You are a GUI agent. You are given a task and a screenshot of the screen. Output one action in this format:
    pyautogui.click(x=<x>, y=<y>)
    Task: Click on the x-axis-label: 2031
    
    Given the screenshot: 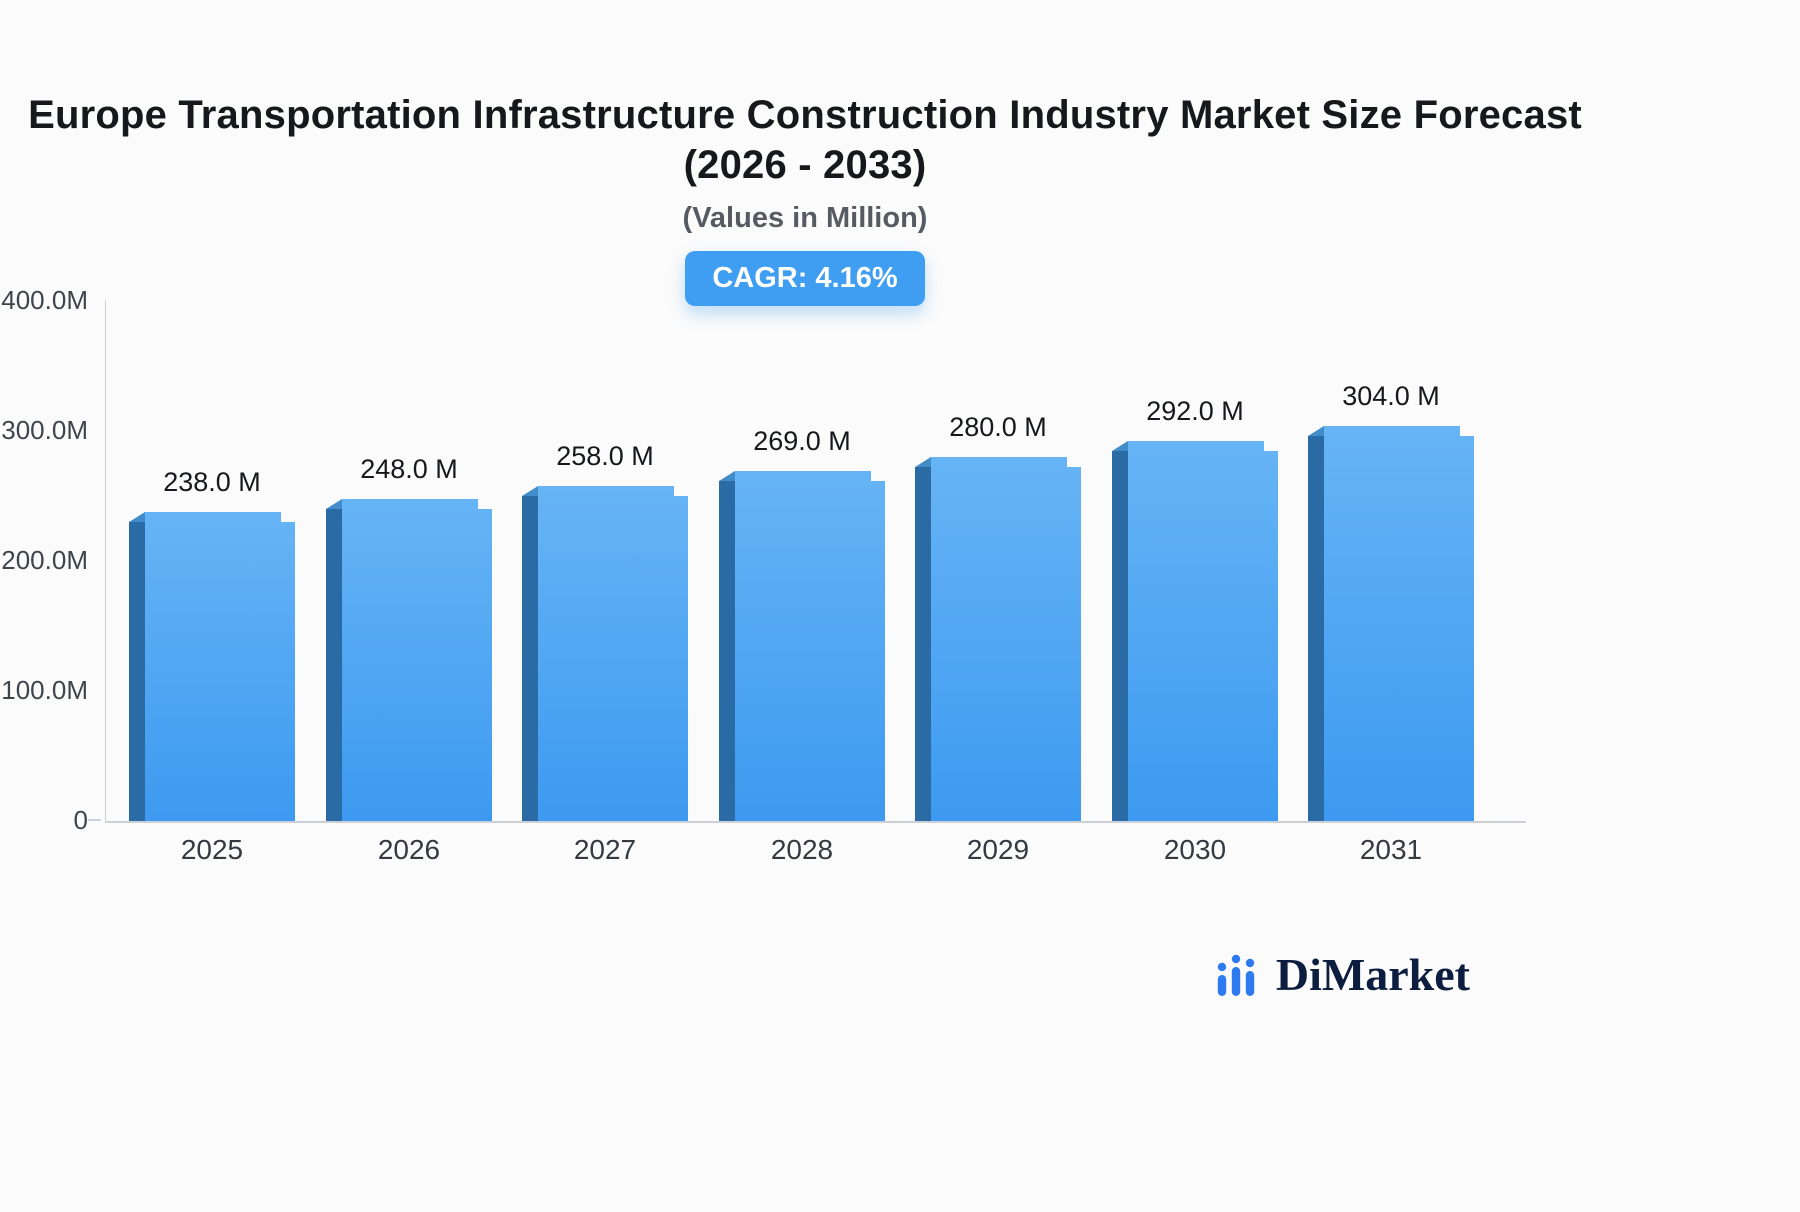 What is the action you would take?
    pyautogui.click(x=1391, y=849)
    